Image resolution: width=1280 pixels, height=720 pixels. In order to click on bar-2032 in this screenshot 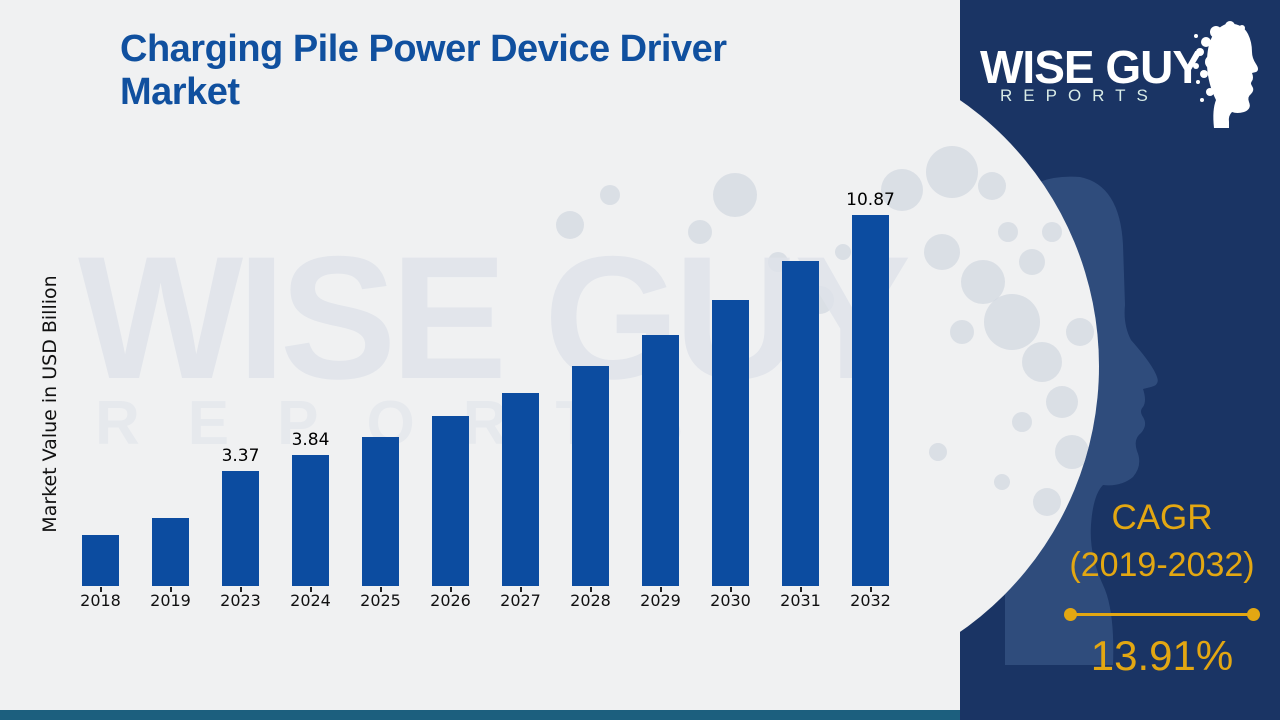, I will do `click(870, 400)`.